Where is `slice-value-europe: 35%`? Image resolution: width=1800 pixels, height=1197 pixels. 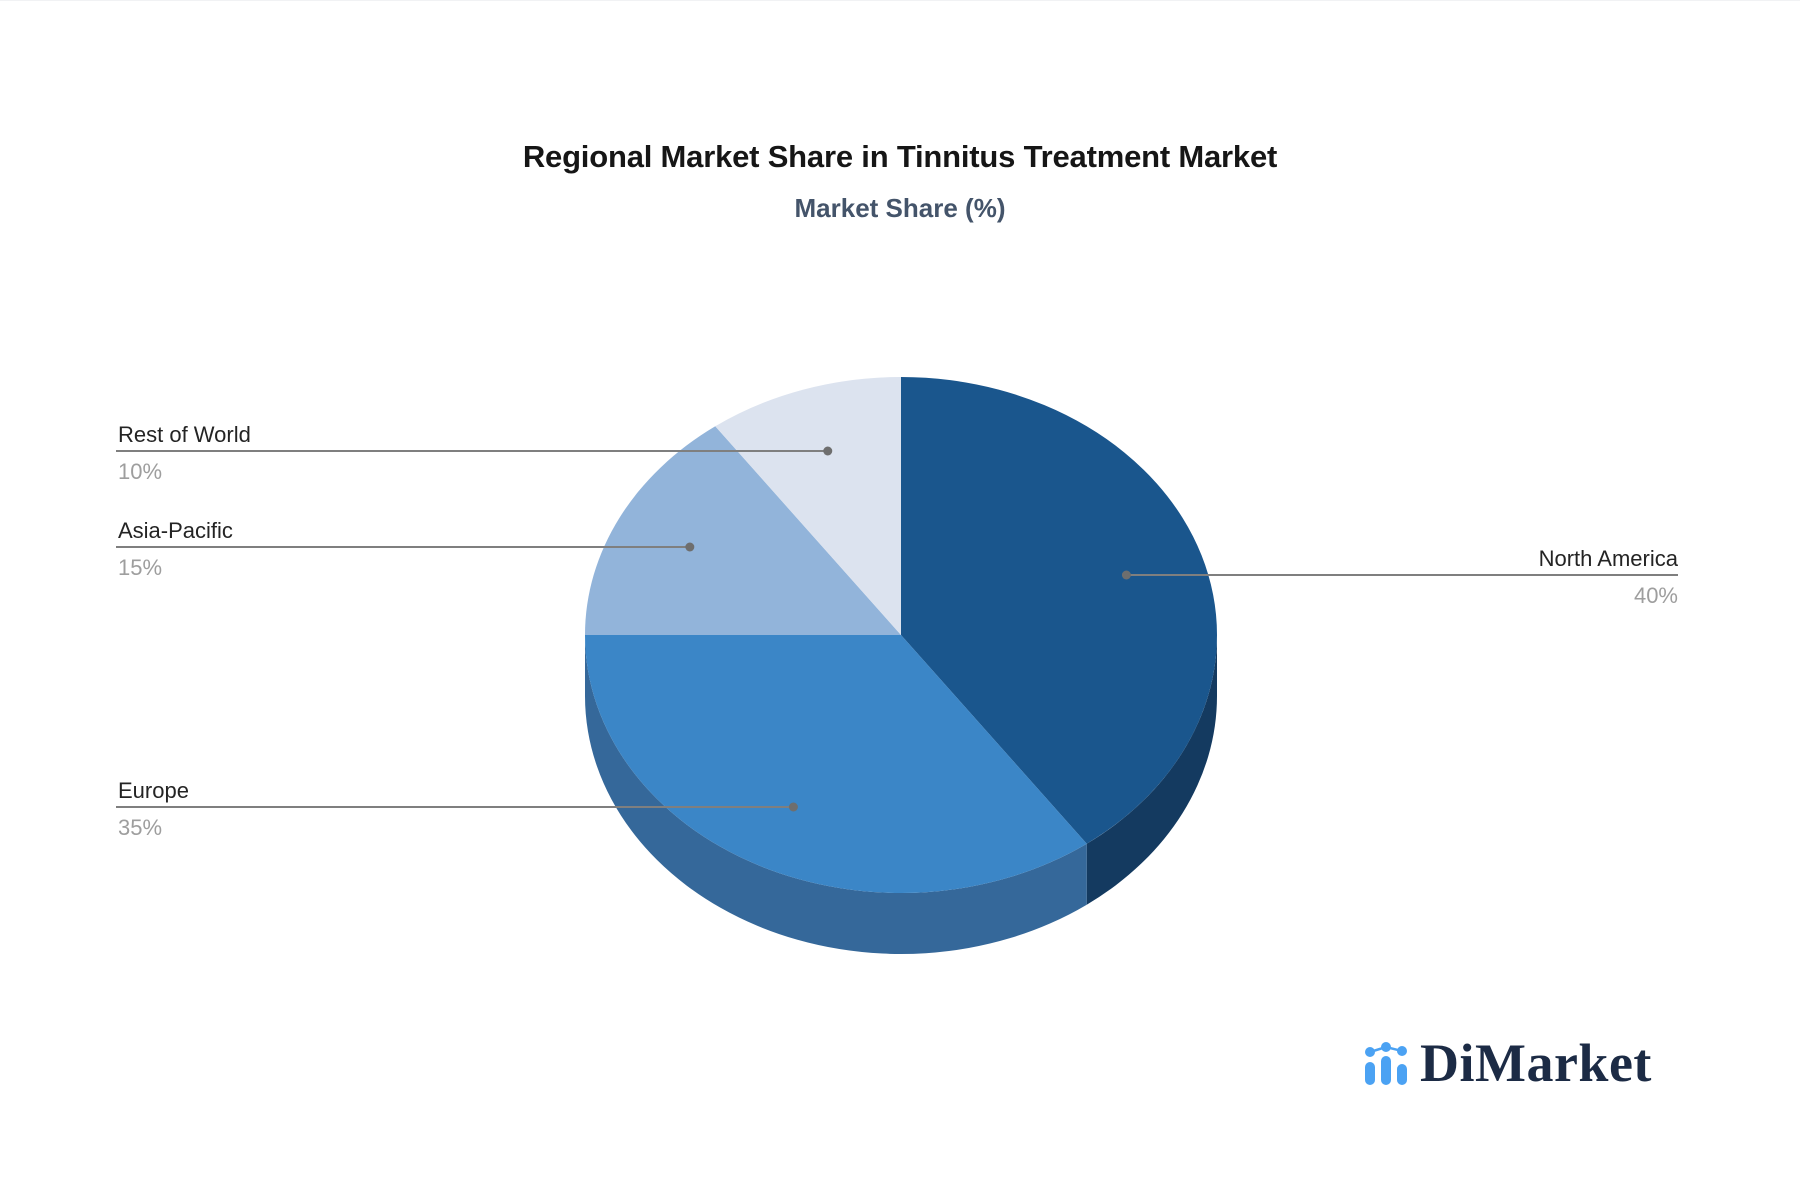 slice-value-europe: 35% is located at coordinates (140, 827).